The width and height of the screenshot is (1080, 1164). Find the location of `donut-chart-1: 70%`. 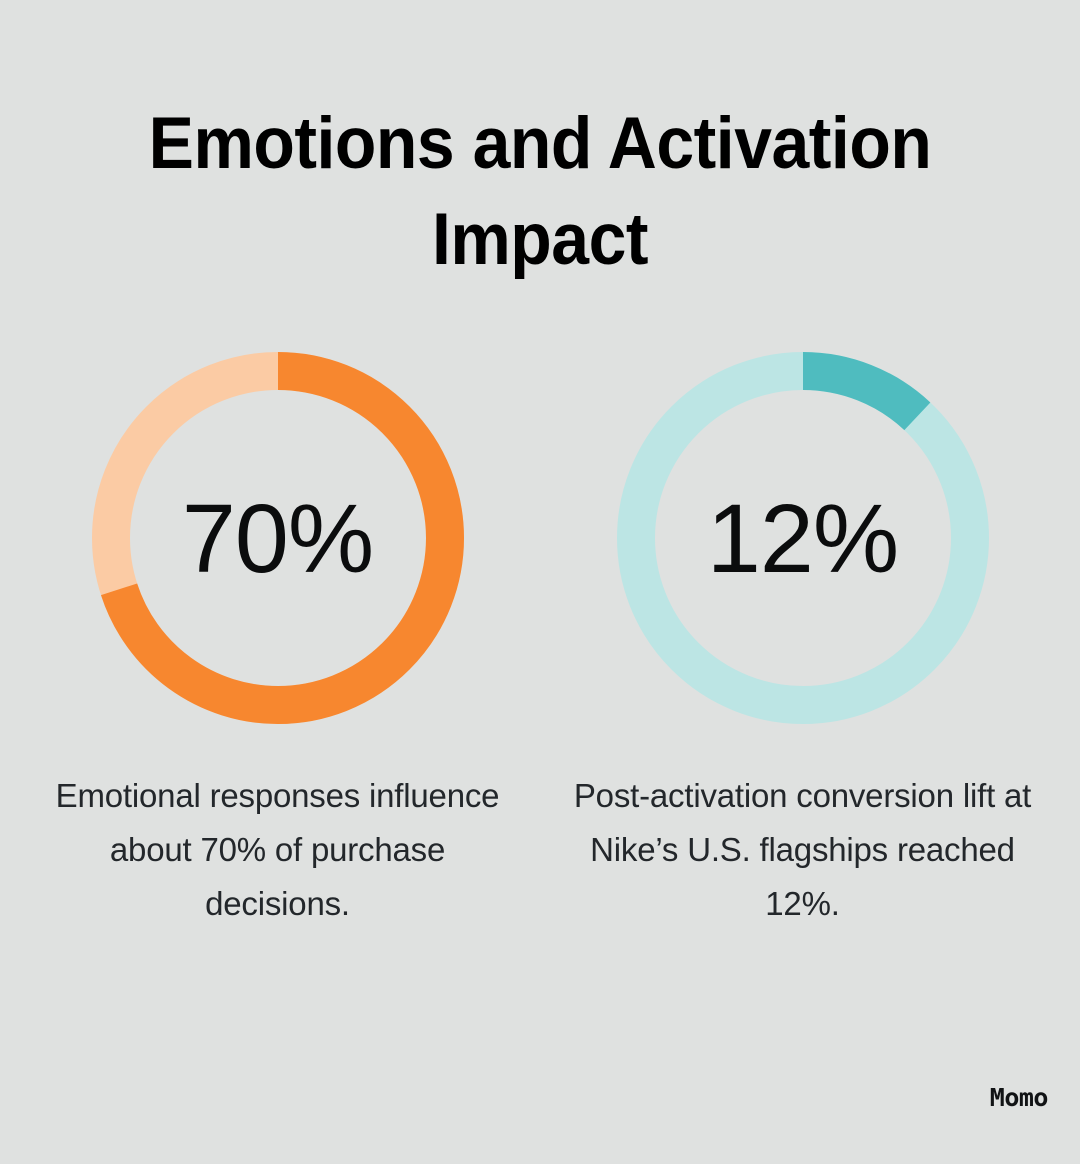

donut-chart-1: 70% is located at coordinates (278, 538).